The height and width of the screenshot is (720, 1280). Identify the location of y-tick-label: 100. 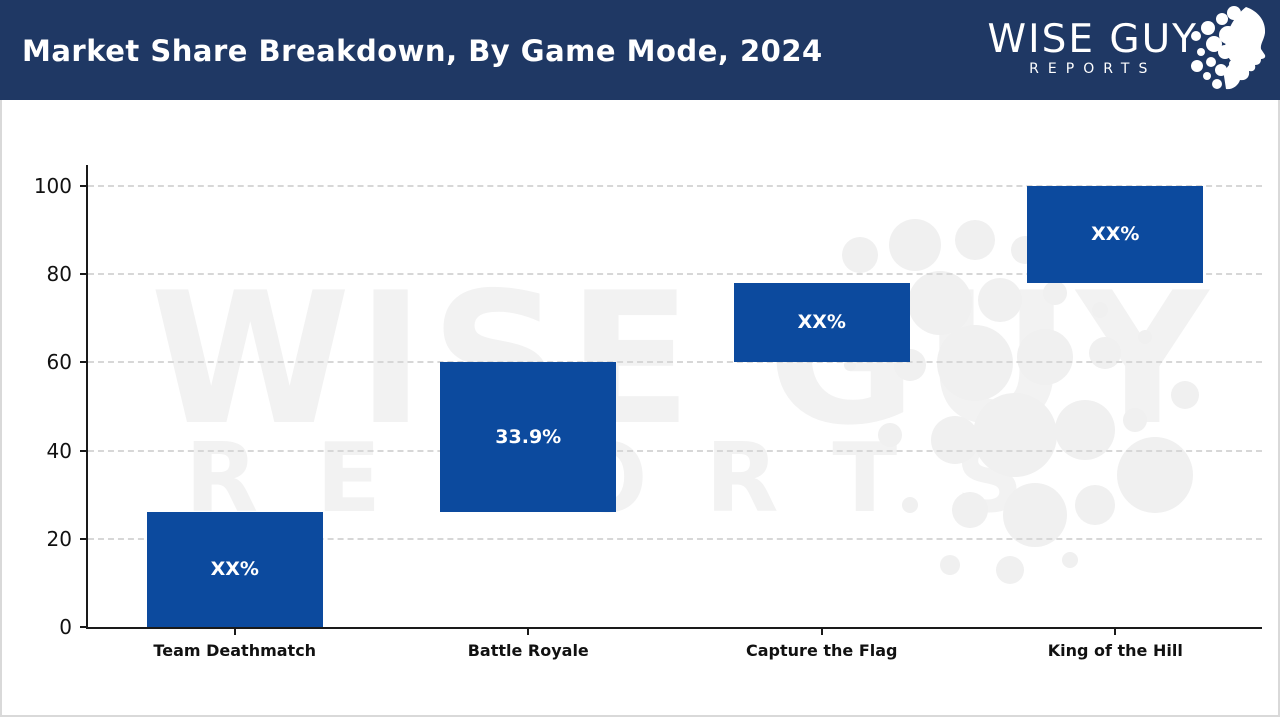
(52, 186).